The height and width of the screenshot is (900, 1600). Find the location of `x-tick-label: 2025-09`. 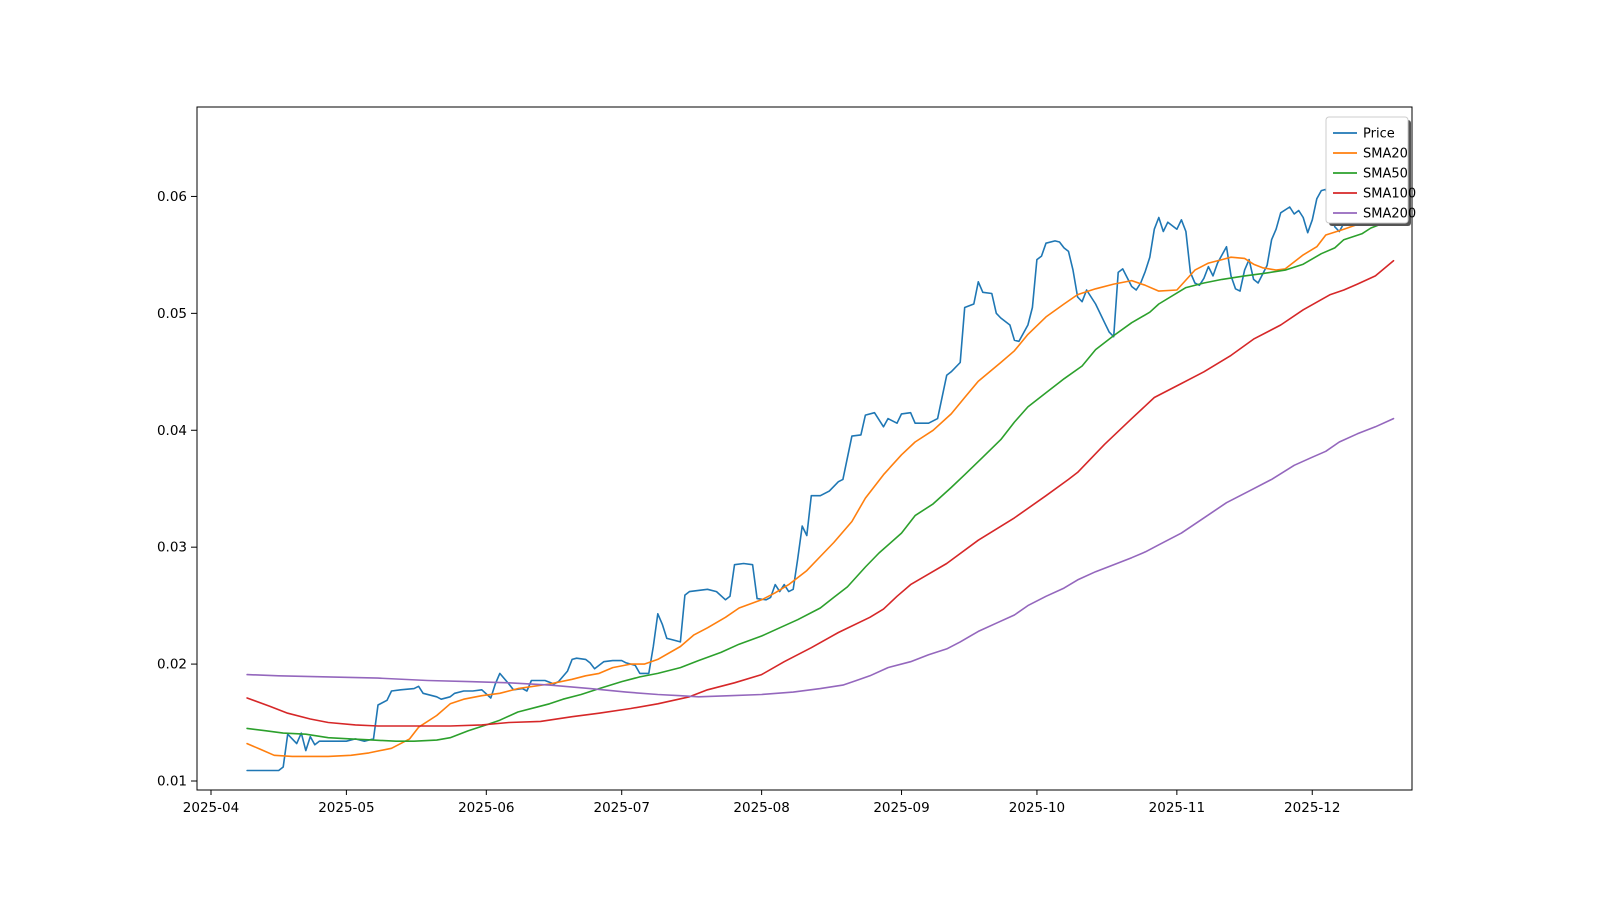

x-tick-label: 2025-09 is located at coordinates (901, 808).